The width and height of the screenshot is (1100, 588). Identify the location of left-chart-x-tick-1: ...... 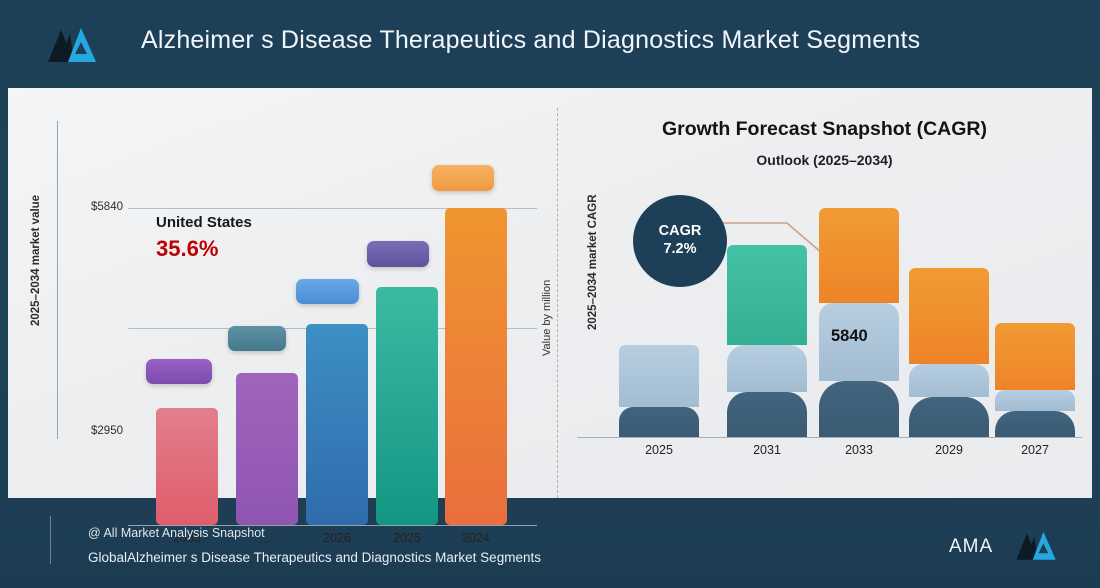
(267, 539).